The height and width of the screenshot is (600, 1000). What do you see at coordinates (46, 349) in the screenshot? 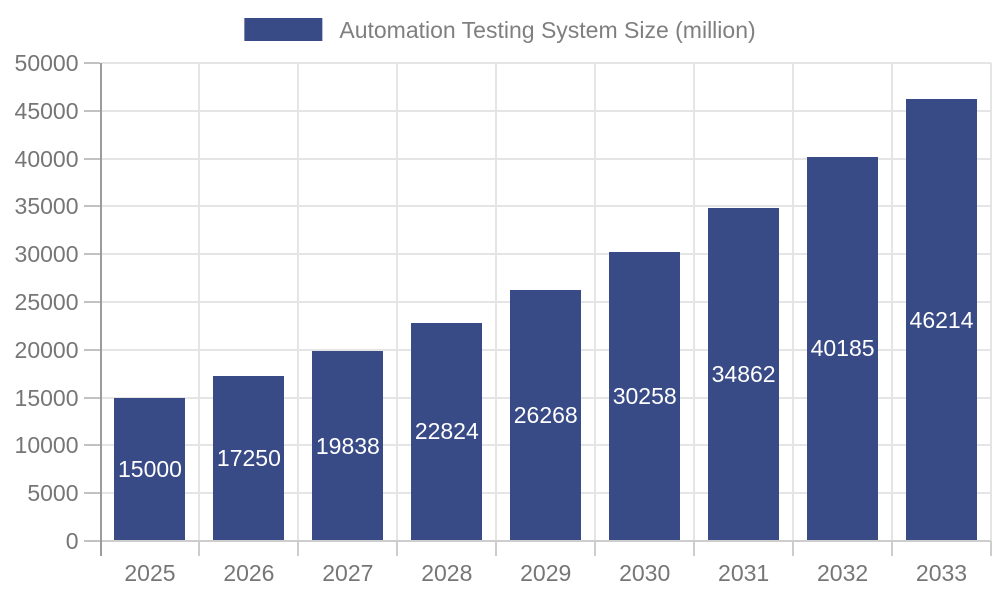
I see `y-tick-label: 20000` at bounding box center [46, 349].